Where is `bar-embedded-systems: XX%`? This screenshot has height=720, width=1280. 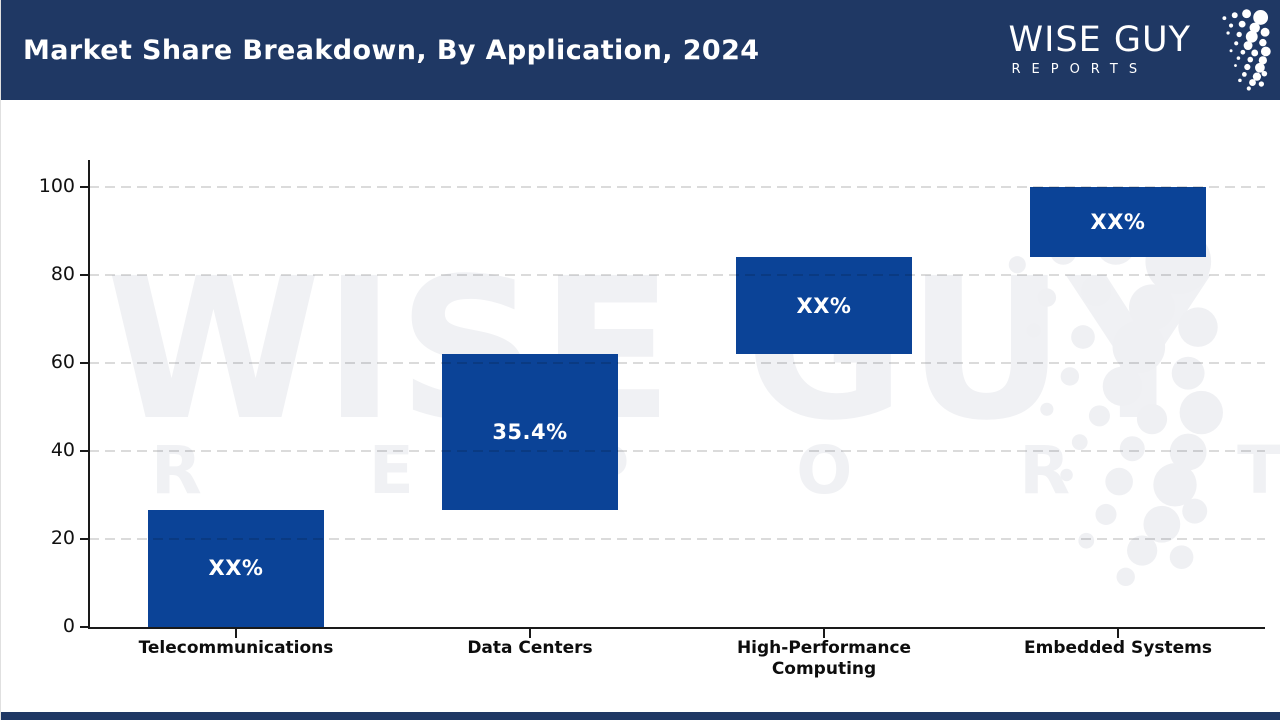 bar-embedded-systems: XX% is located at coordinates (1118, 222).